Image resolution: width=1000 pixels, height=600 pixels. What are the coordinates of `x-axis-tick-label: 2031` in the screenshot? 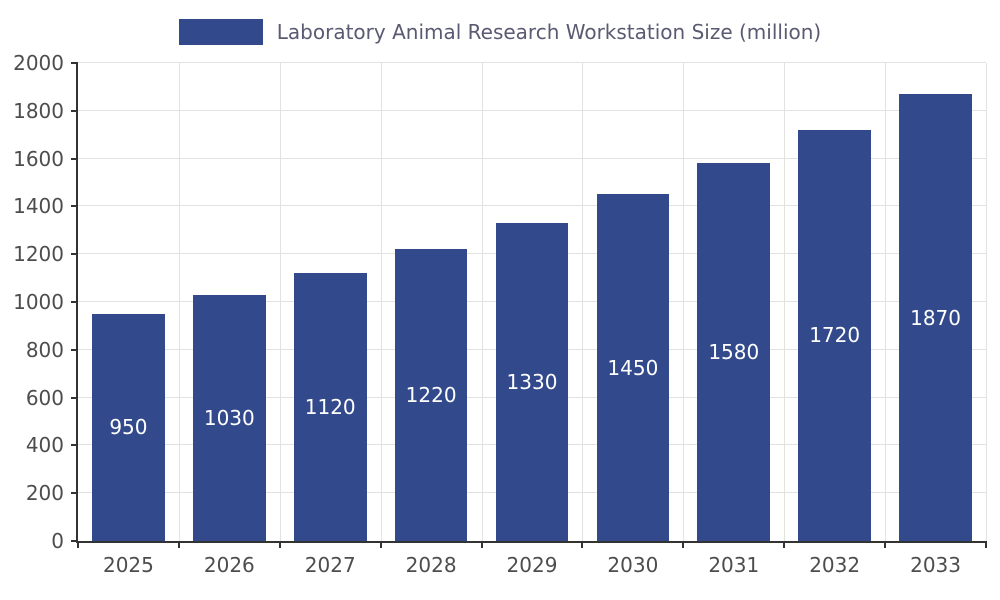 It's located at (734, 565).